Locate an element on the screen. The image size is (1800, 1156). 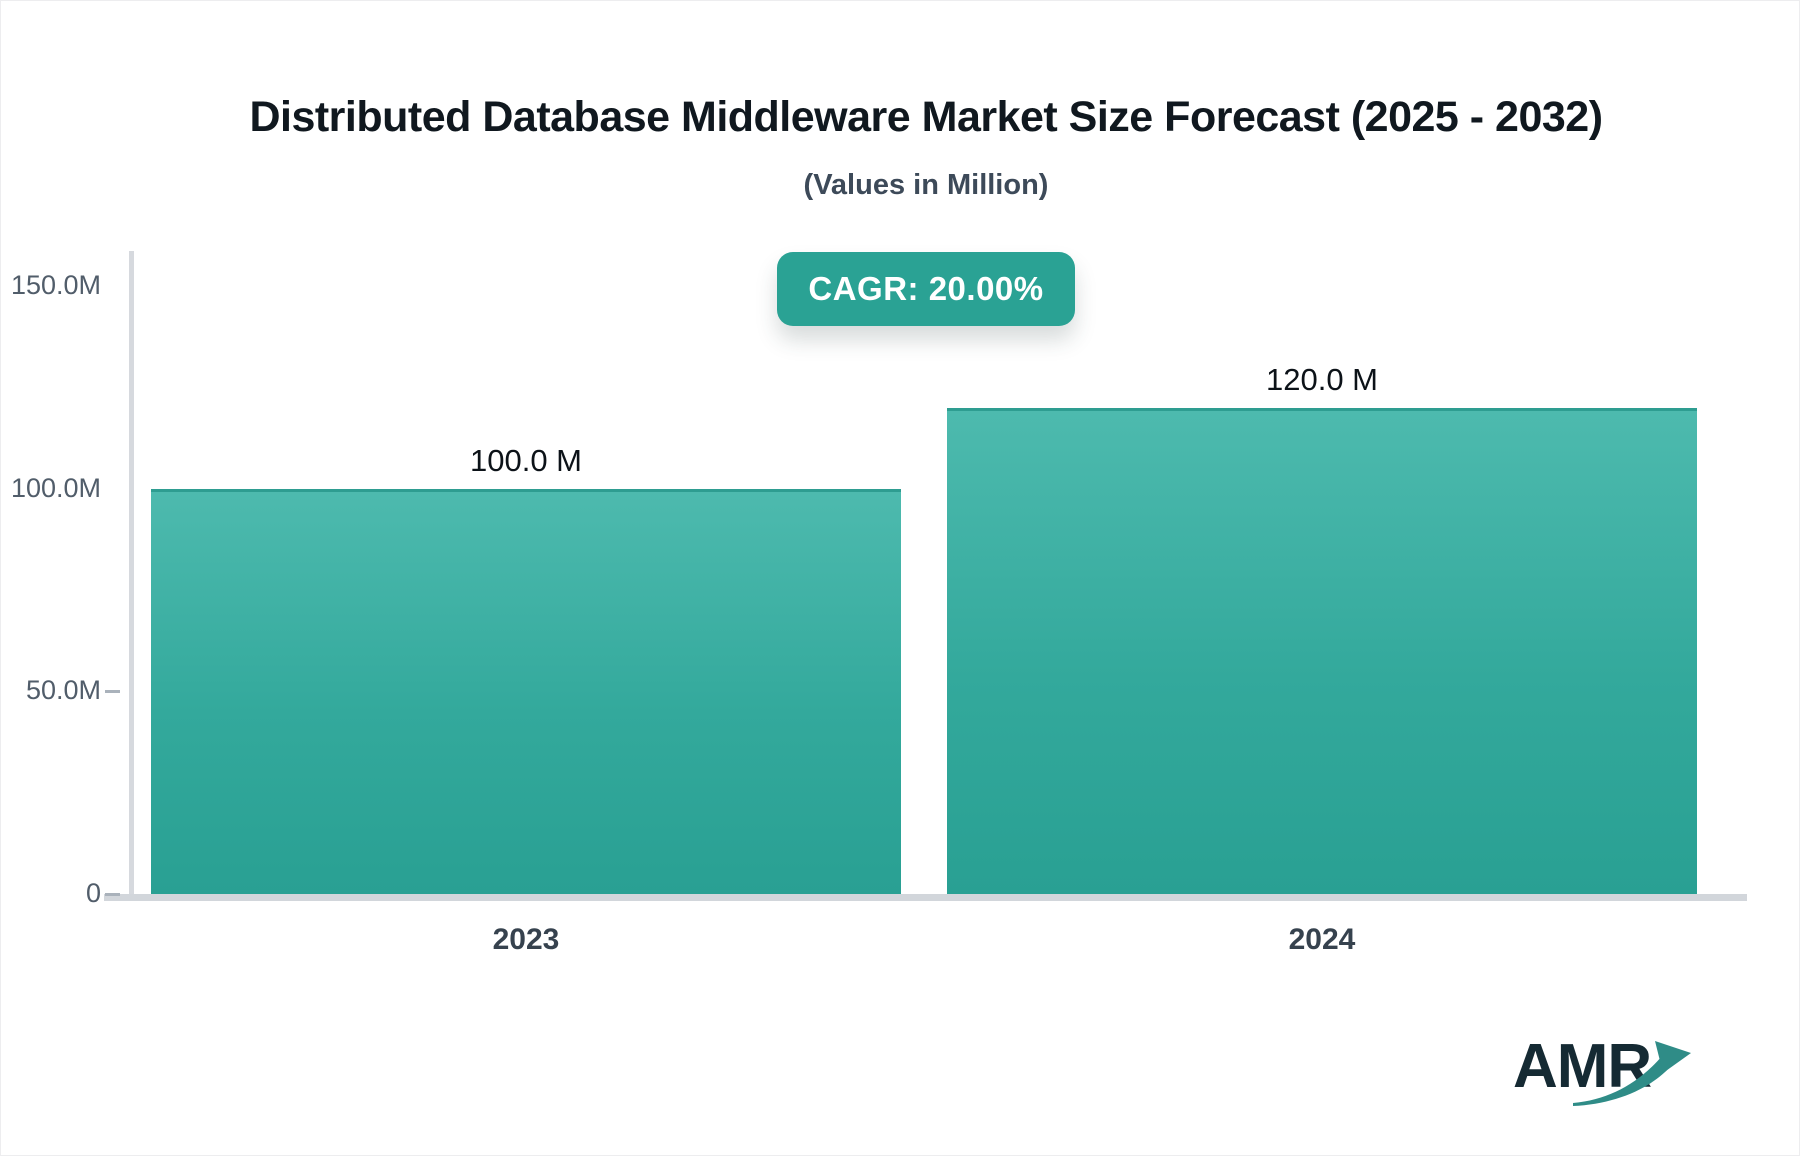
y-tick-label-150.0M: 150.0M is located at coordinates (55, 285).